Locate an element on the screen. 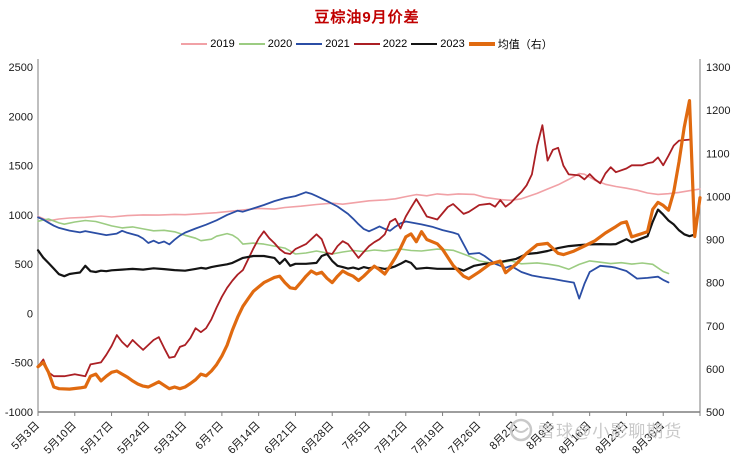 The width and height of the screenshot is (734, 458). legend-item-2019: 2019 is located at coordinates (208, 44).